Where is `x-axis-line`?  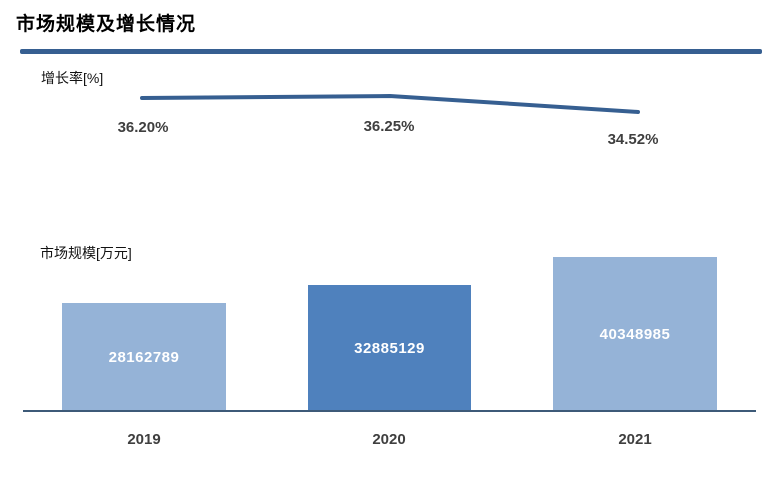 x-axis-line is located at coordinates (389, 411).